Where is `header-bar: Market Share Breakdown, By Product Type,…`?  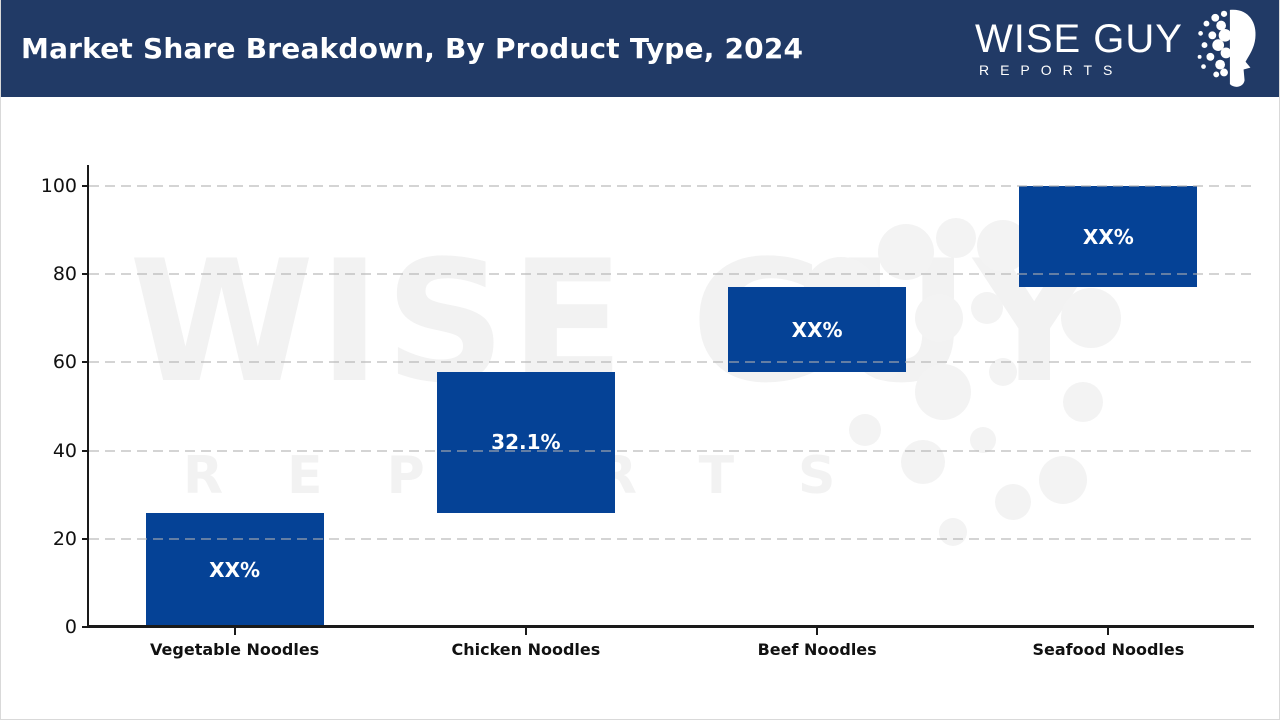
header-bar: Market Share Breakdown, By Product Type,… is located at coordinates (640, 48).